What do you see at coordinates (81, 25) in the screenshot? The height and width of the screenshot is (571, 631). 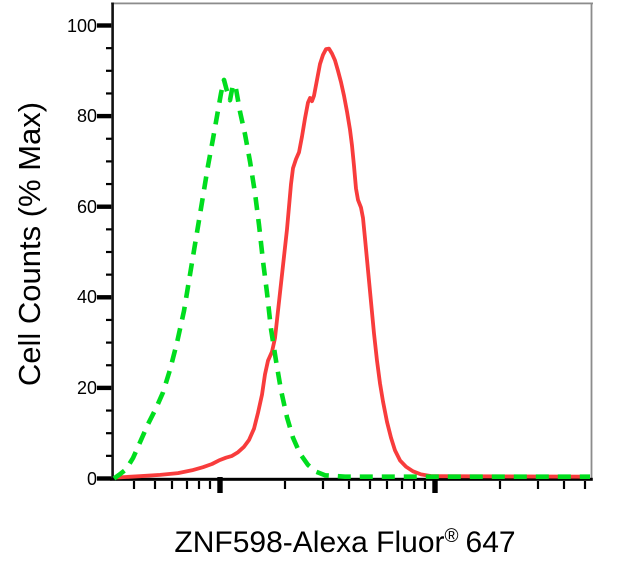 I see `y-tick-label: 100` at bounding box center [81, 25].